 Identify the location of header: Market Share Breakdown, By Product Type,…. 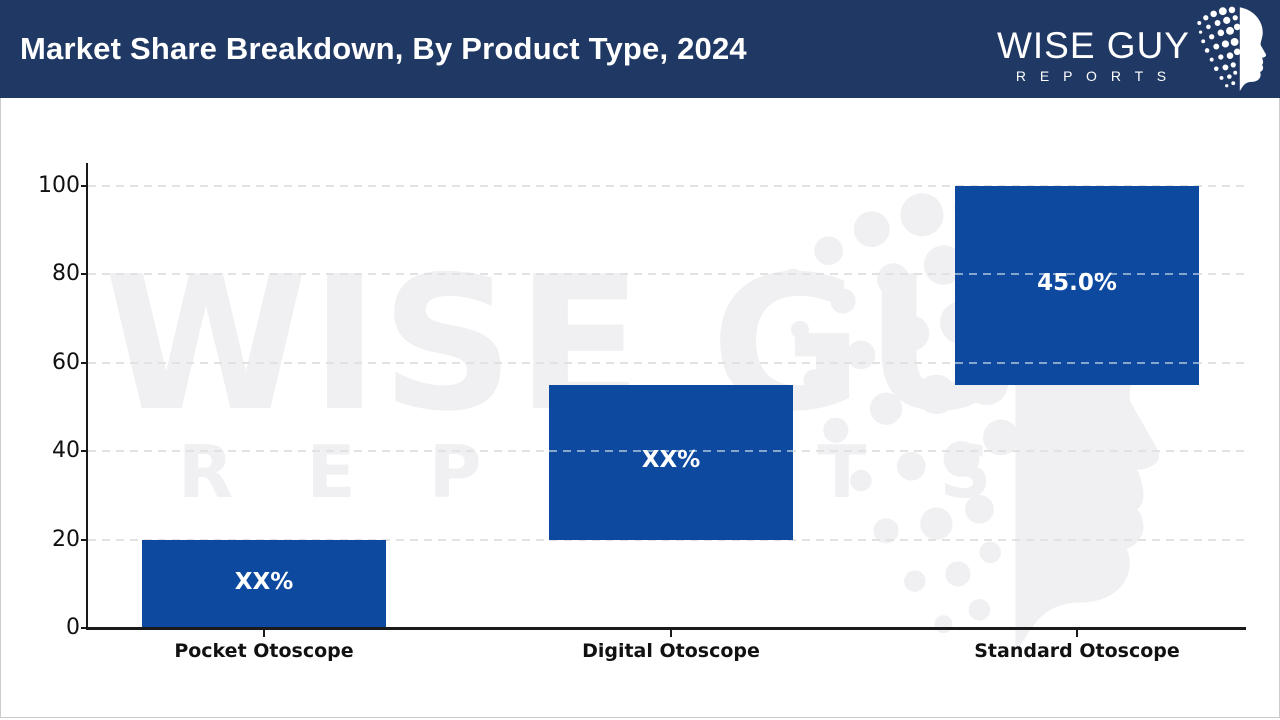
(640, 49).